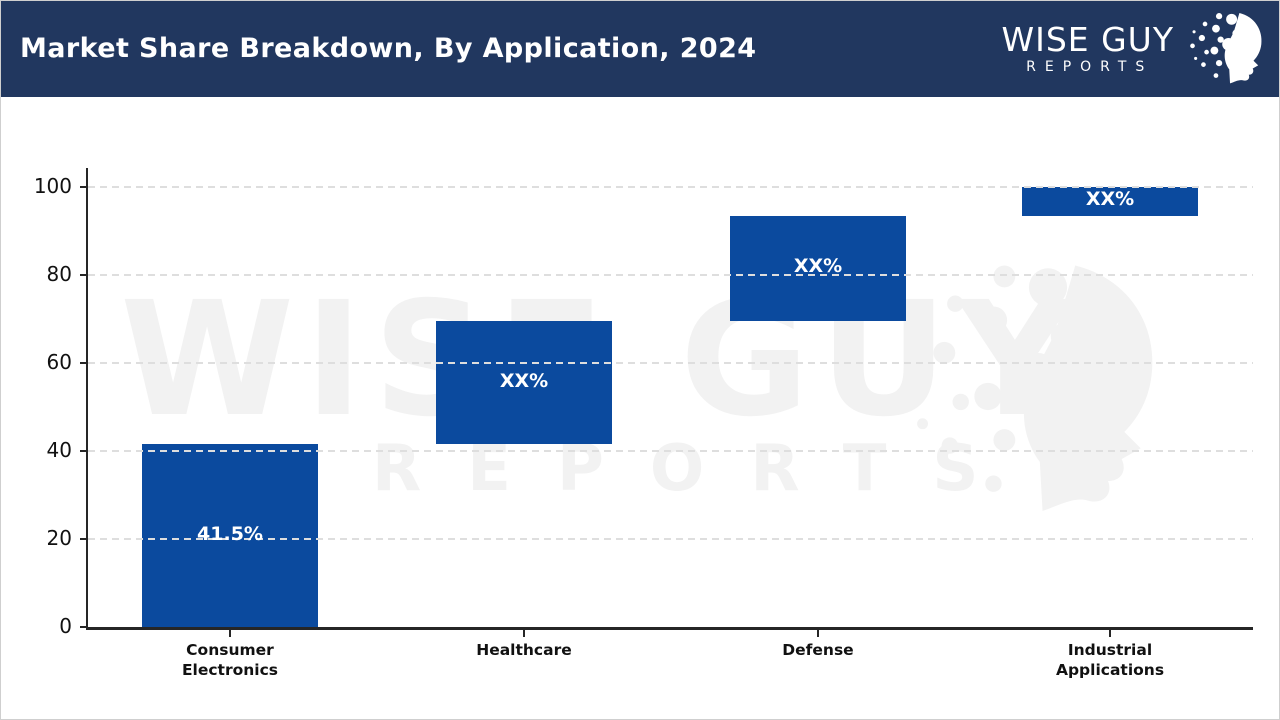  Describe the element at coordinates (59, 274) in the screenshot. I see `y-tick-label: 80` at that location.